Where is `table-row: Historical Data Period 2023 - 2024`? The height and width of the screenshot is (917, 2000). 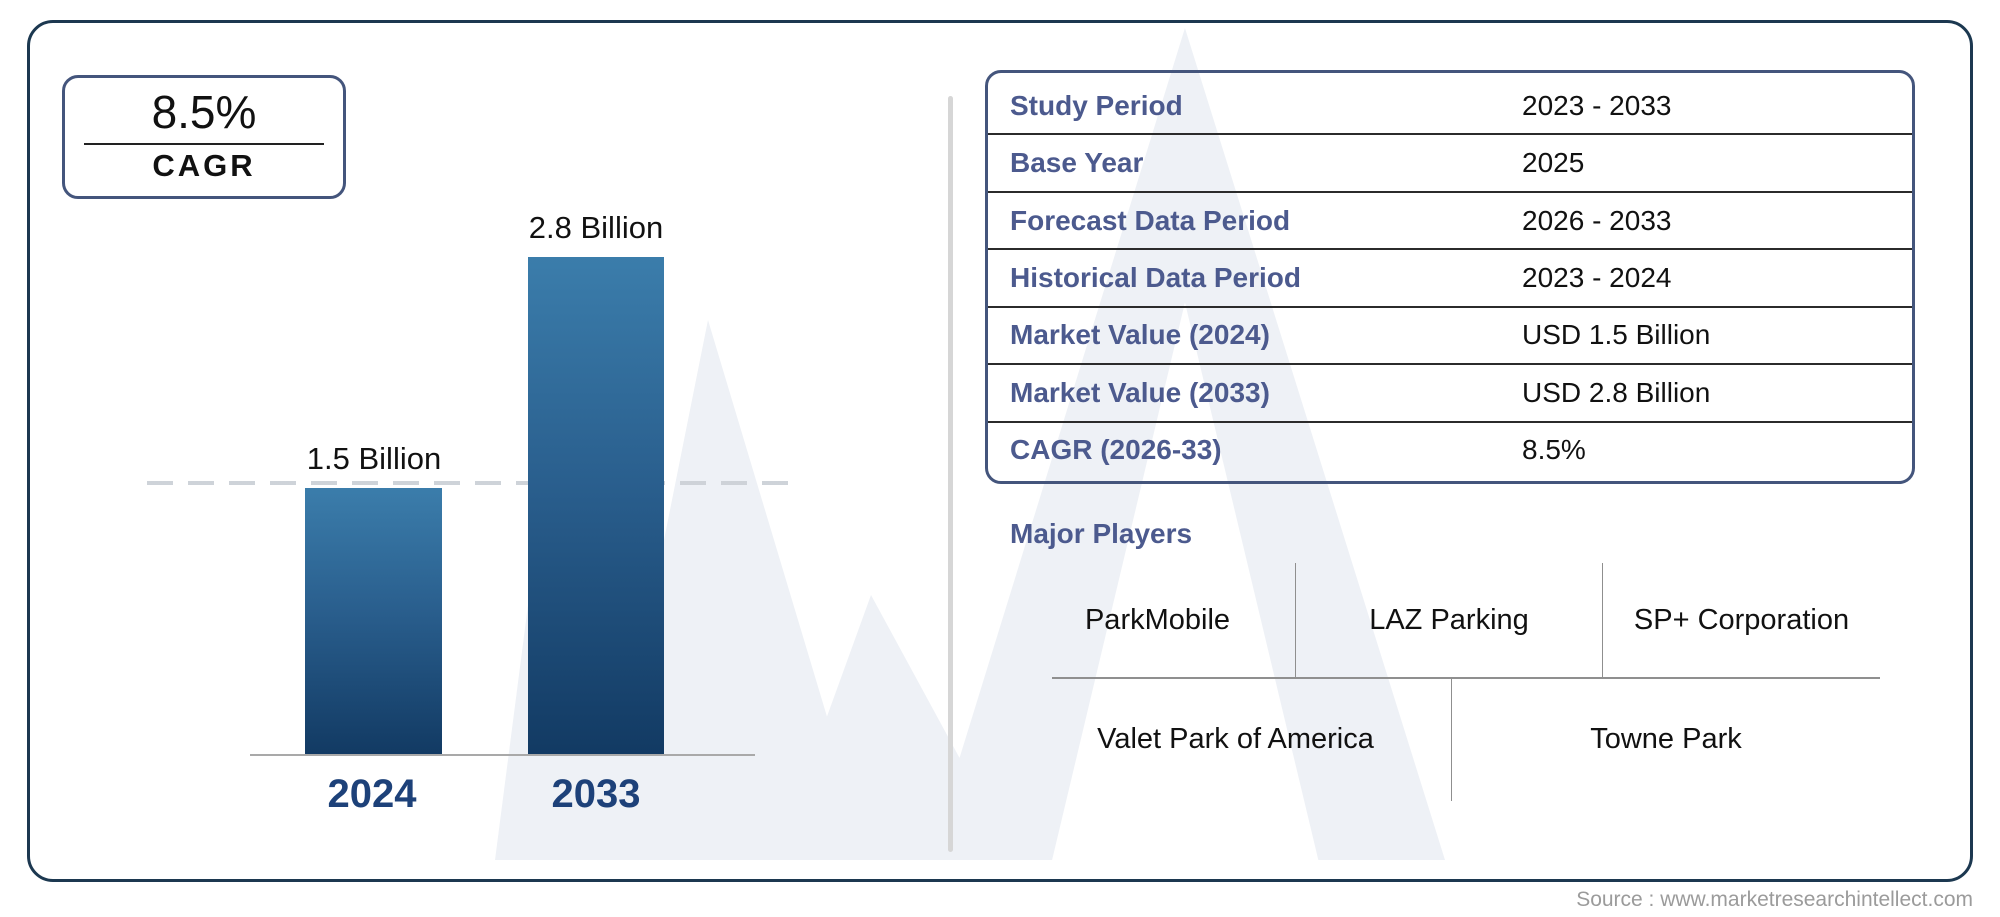 table-row: Historical Data Period 2023 - 2024 is located at coordinates (1450, 279).